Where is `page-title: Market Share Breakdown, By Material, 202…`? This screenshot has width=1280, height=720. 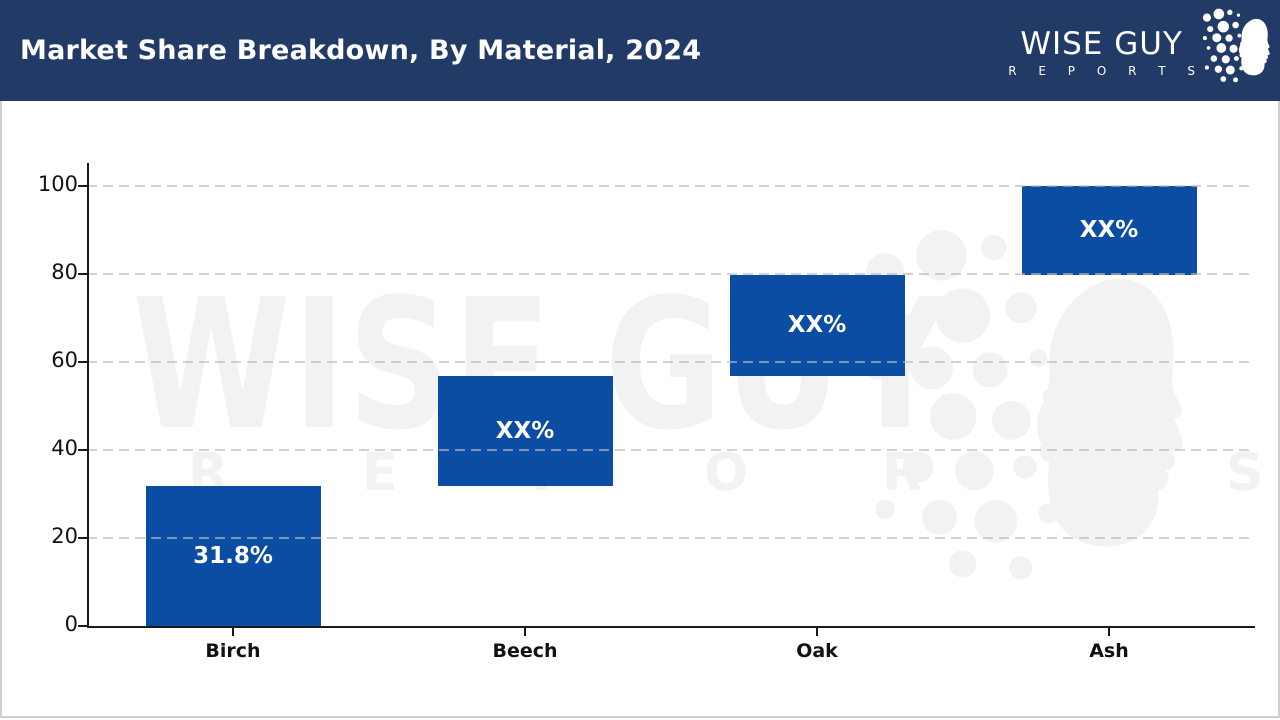 page-title: Market Share Breakdown, By Material, 202… is located at coordinates (361, 50).